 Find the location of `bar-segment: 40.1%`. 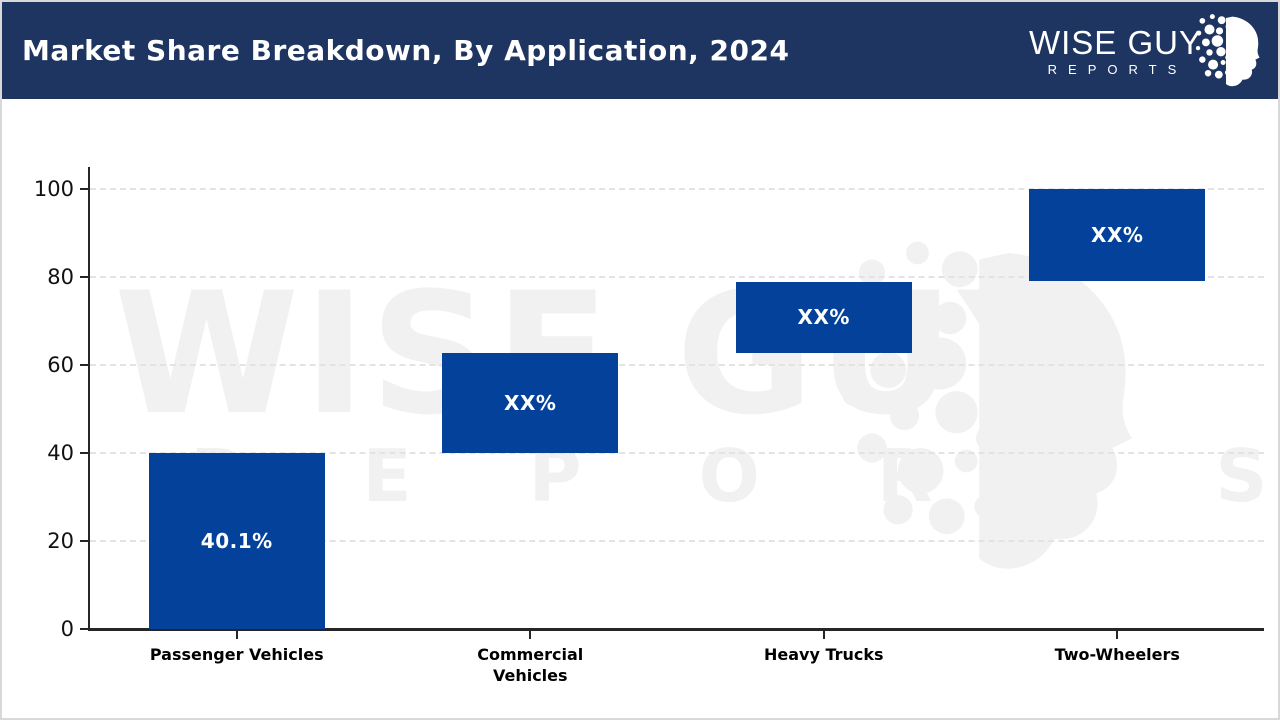

bar-segment: 40.1% is located at coordinates (236, 540).